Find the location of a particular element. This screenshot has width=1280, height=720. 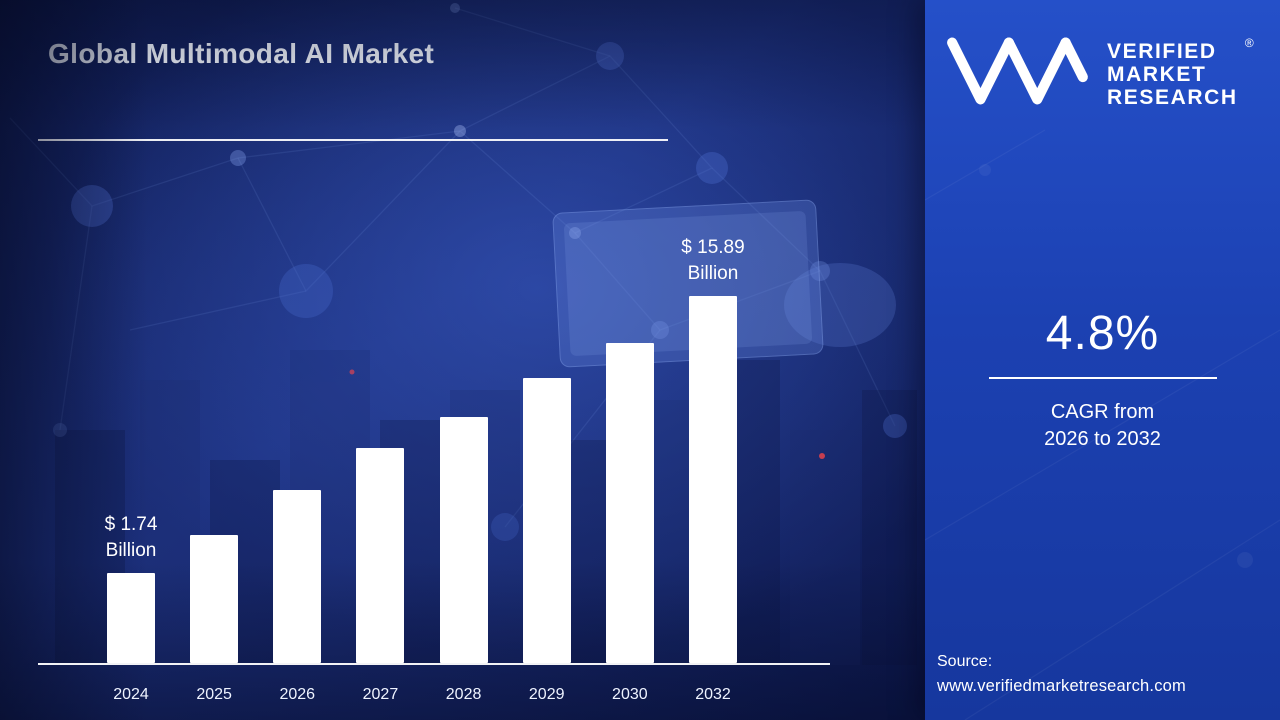

x-axis-label: 2028 is located at coordinates (463, 694).